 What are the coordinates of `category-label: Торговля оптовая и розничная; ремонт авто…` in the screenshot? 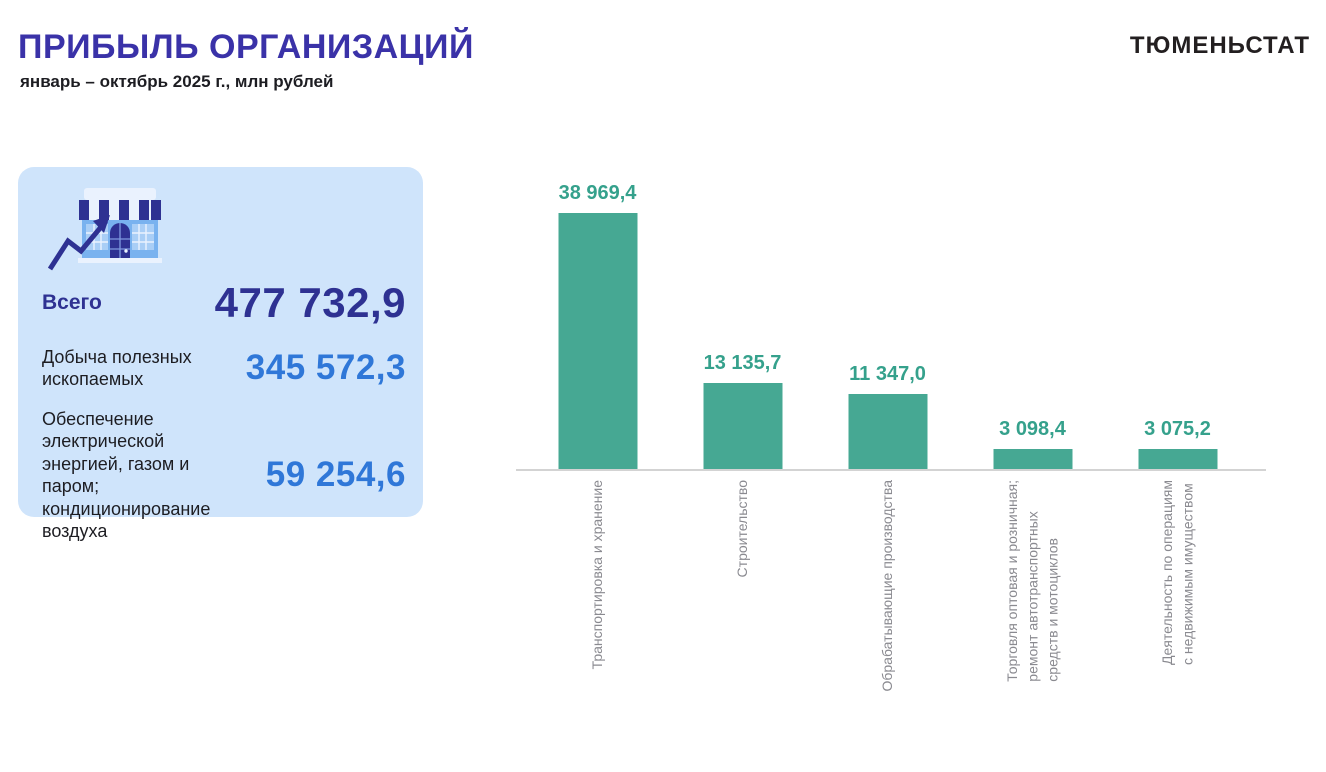 It's located at (1032, 581).